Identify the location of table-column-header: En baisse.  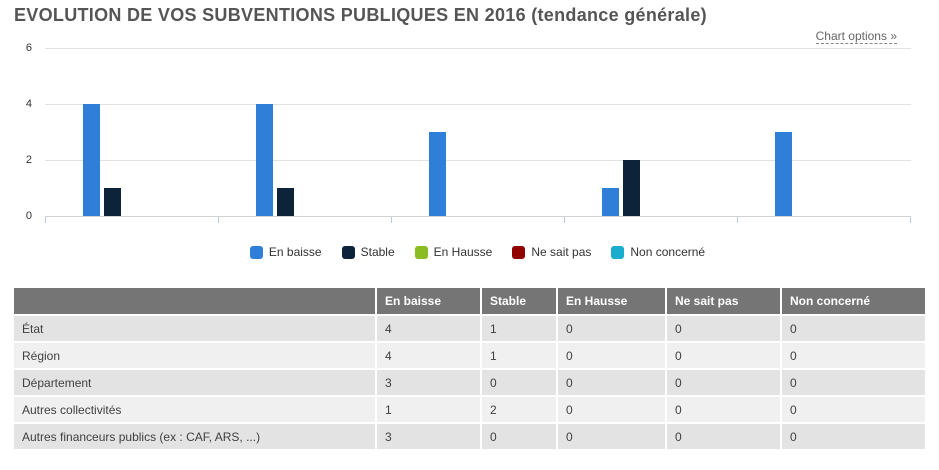
(427, 302).